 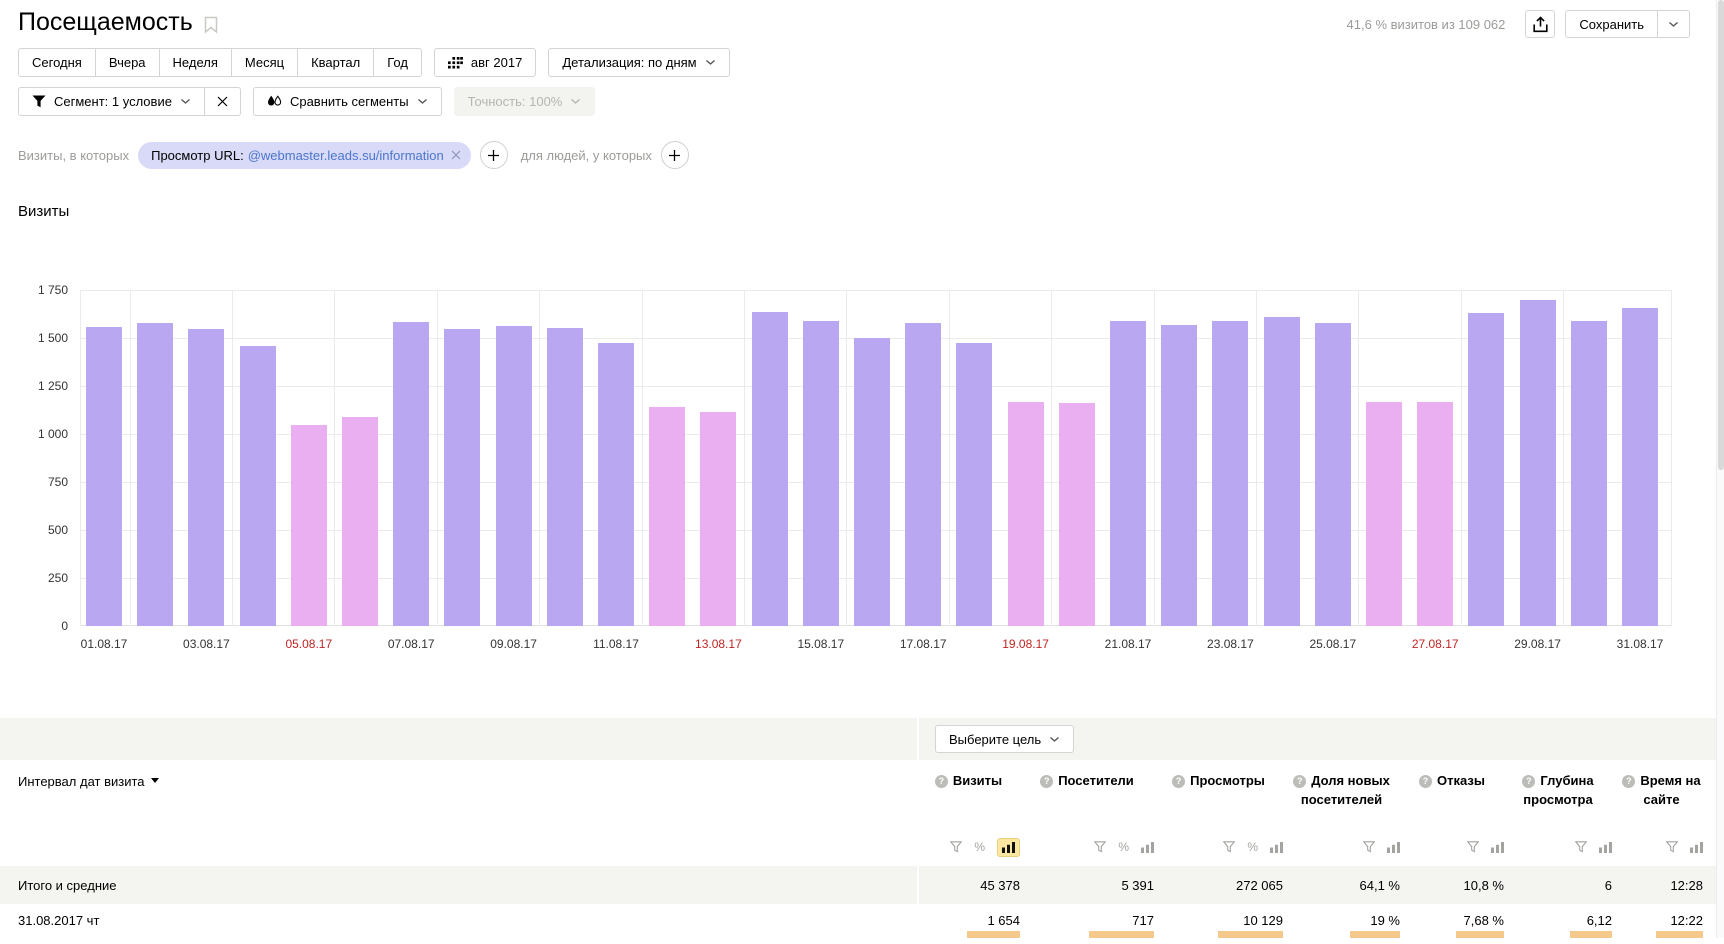 What do you see at coordinates (1558, 790) in the screenshot?
I see `column-header-5: ? Глубина просмотра` at bounding box center [1558, 790].